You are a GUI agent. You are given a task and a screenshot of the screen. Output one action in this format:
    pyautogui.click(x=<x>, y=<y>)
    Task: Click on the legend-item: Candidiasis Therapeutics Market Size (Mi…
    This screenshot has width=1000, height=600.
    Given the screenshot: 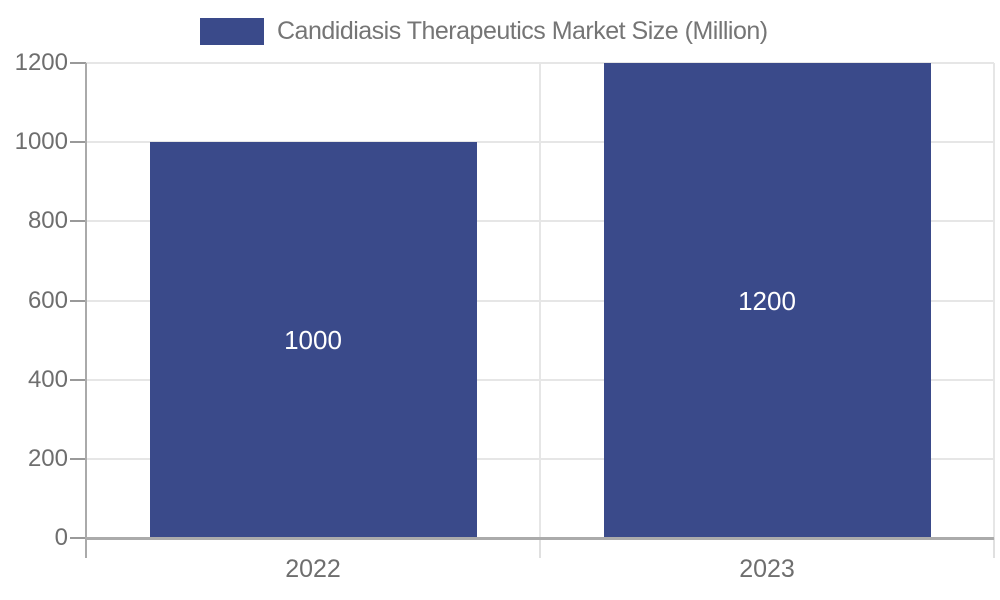 What is the action you would take?
    pyautogui.click(x=484, y=31)
    